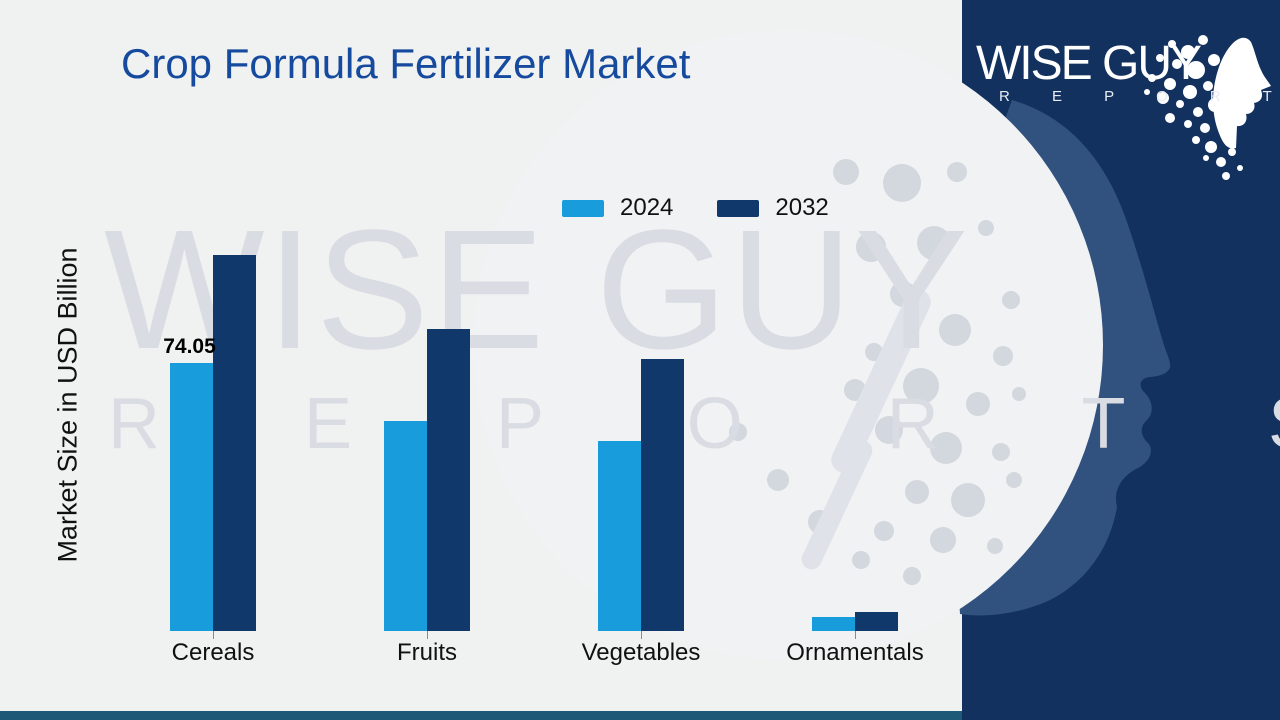 The height and width of the screenshot is (720, 1280). What do you see at coordinates (876, 621) in the screenshot?
I see `bar-2032-ornamentals` at bounding box center [876, 621].